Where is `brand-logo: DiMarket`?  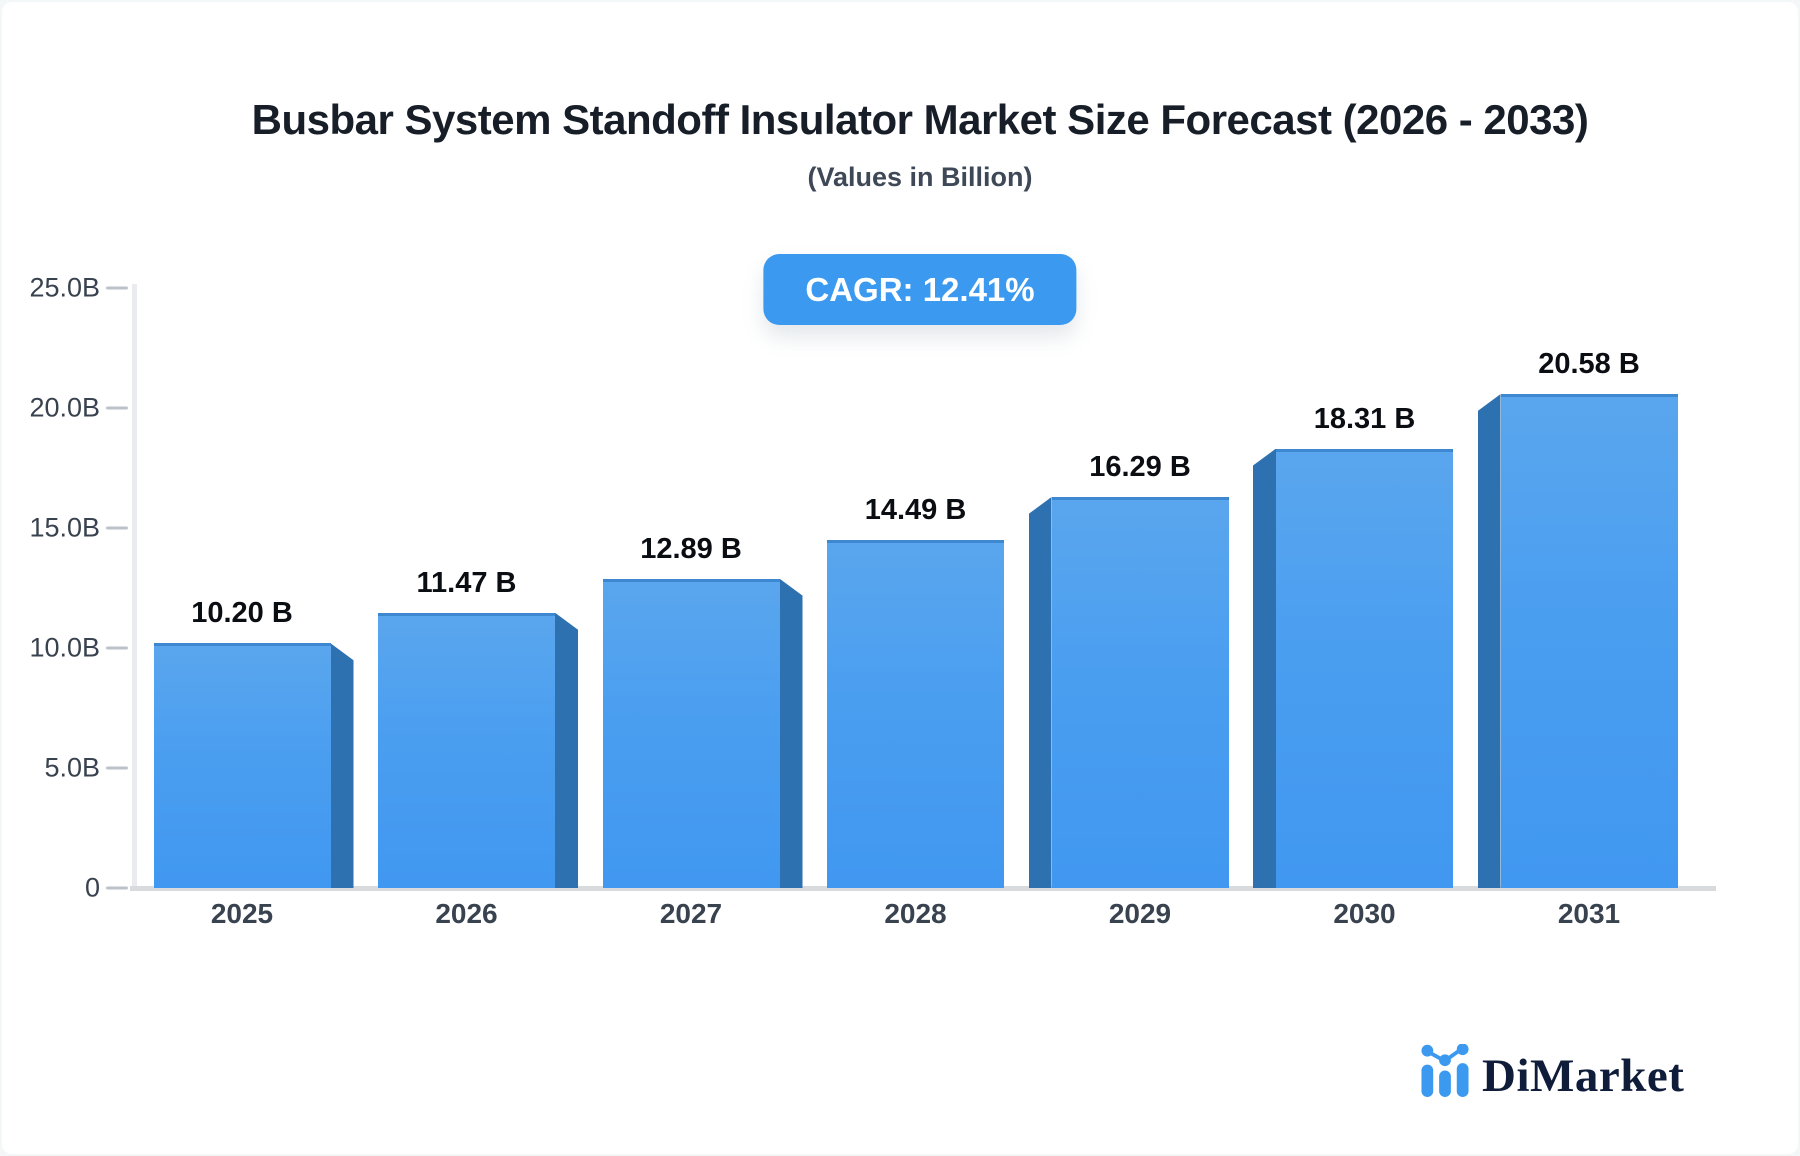 brand-logo: DiMarket is located at coordinates (1552, 1072).